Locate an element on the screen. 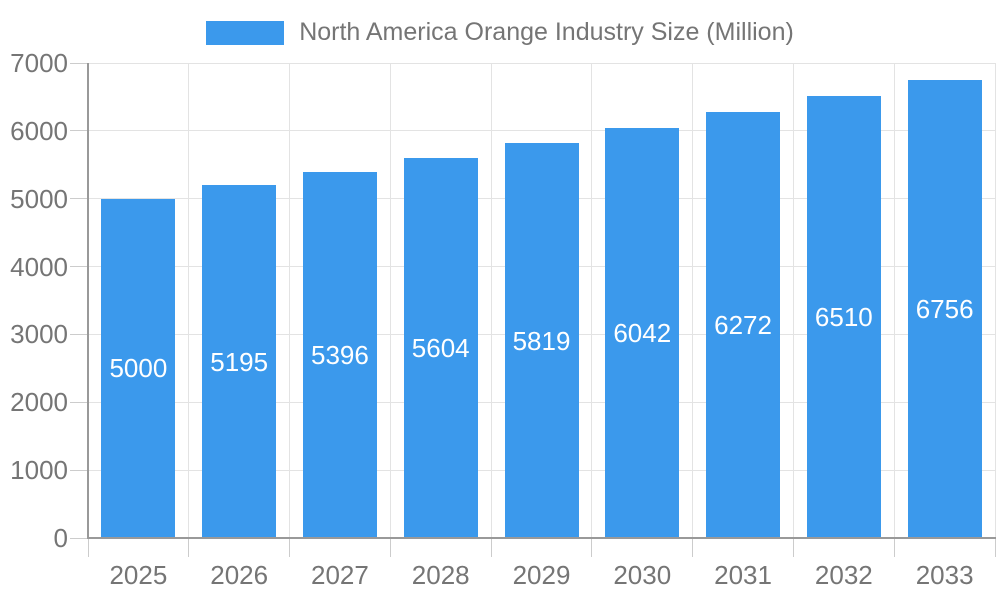 This screenshot has width=1000, height=600. x-axis-tick-label: 2031 is located at coordinates (743, 575).